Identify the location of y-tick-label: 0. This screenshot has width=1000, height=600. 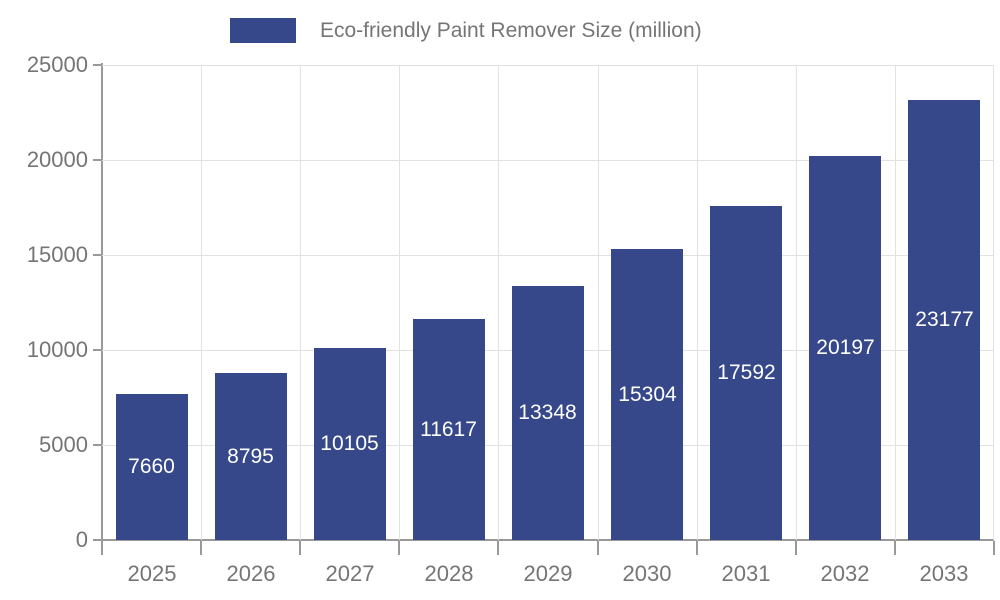
(81, 539).